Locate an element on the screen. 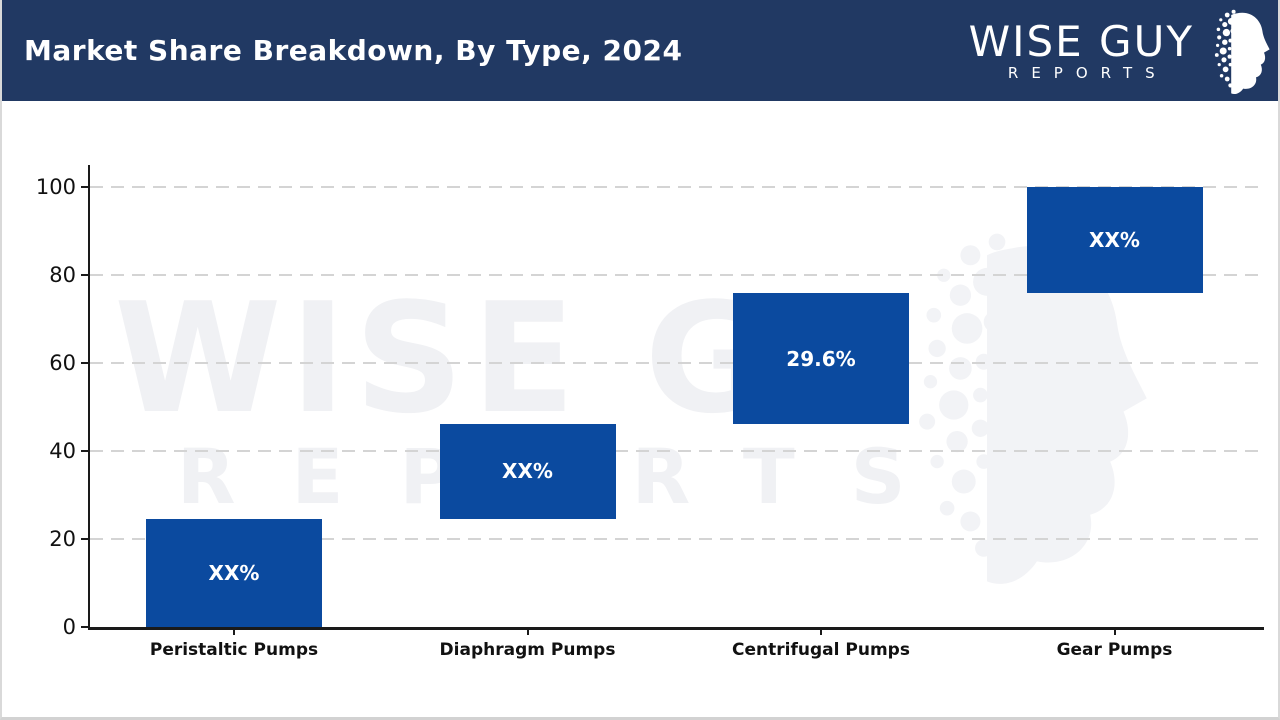 The width and height of the screenshot is (1280, 720). y-tick-label: 60 is located at coordinates (62, 363).